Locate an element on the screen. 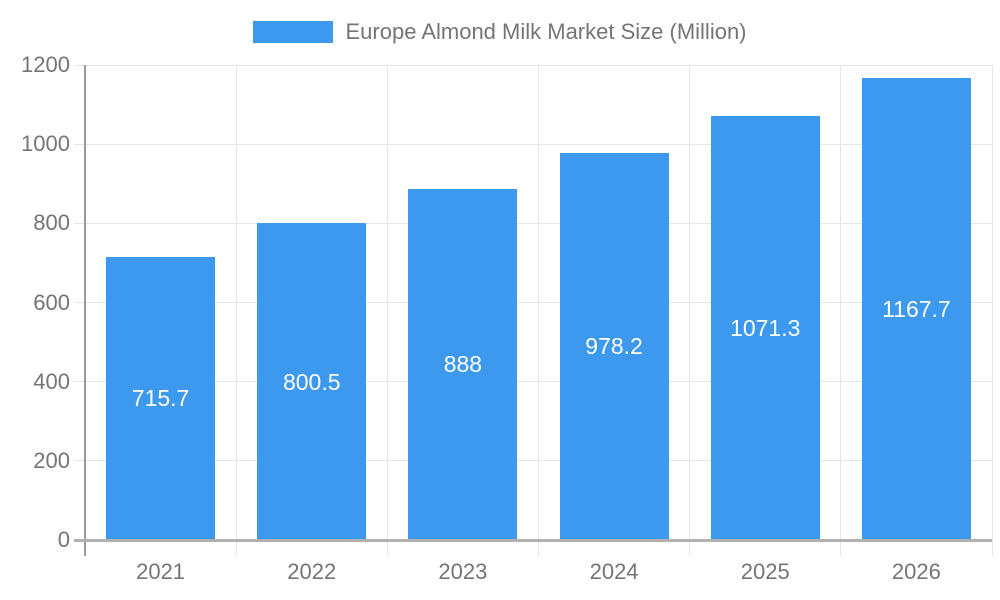  y-tick-label-0: 0 is located at coordinates (63, 539).